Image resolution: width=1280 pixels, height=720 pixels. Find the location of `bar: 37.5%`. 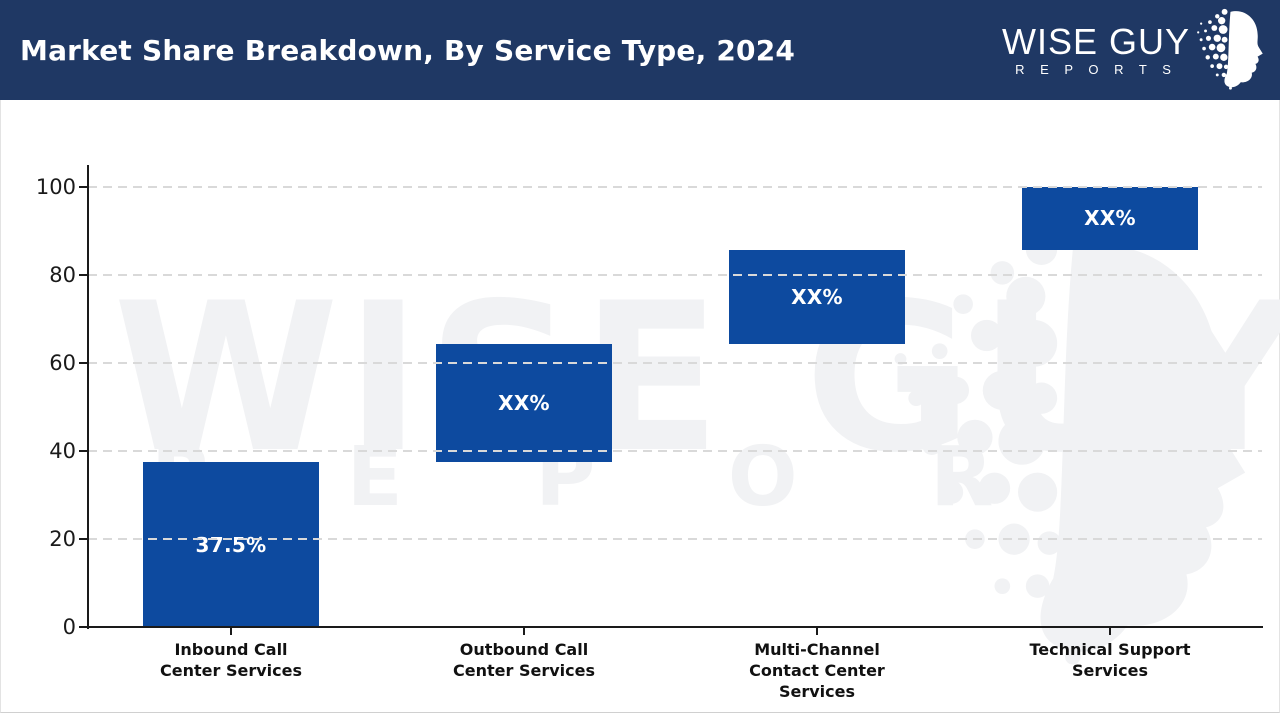

bar: 37.5% is located at coordinates (231, 544).